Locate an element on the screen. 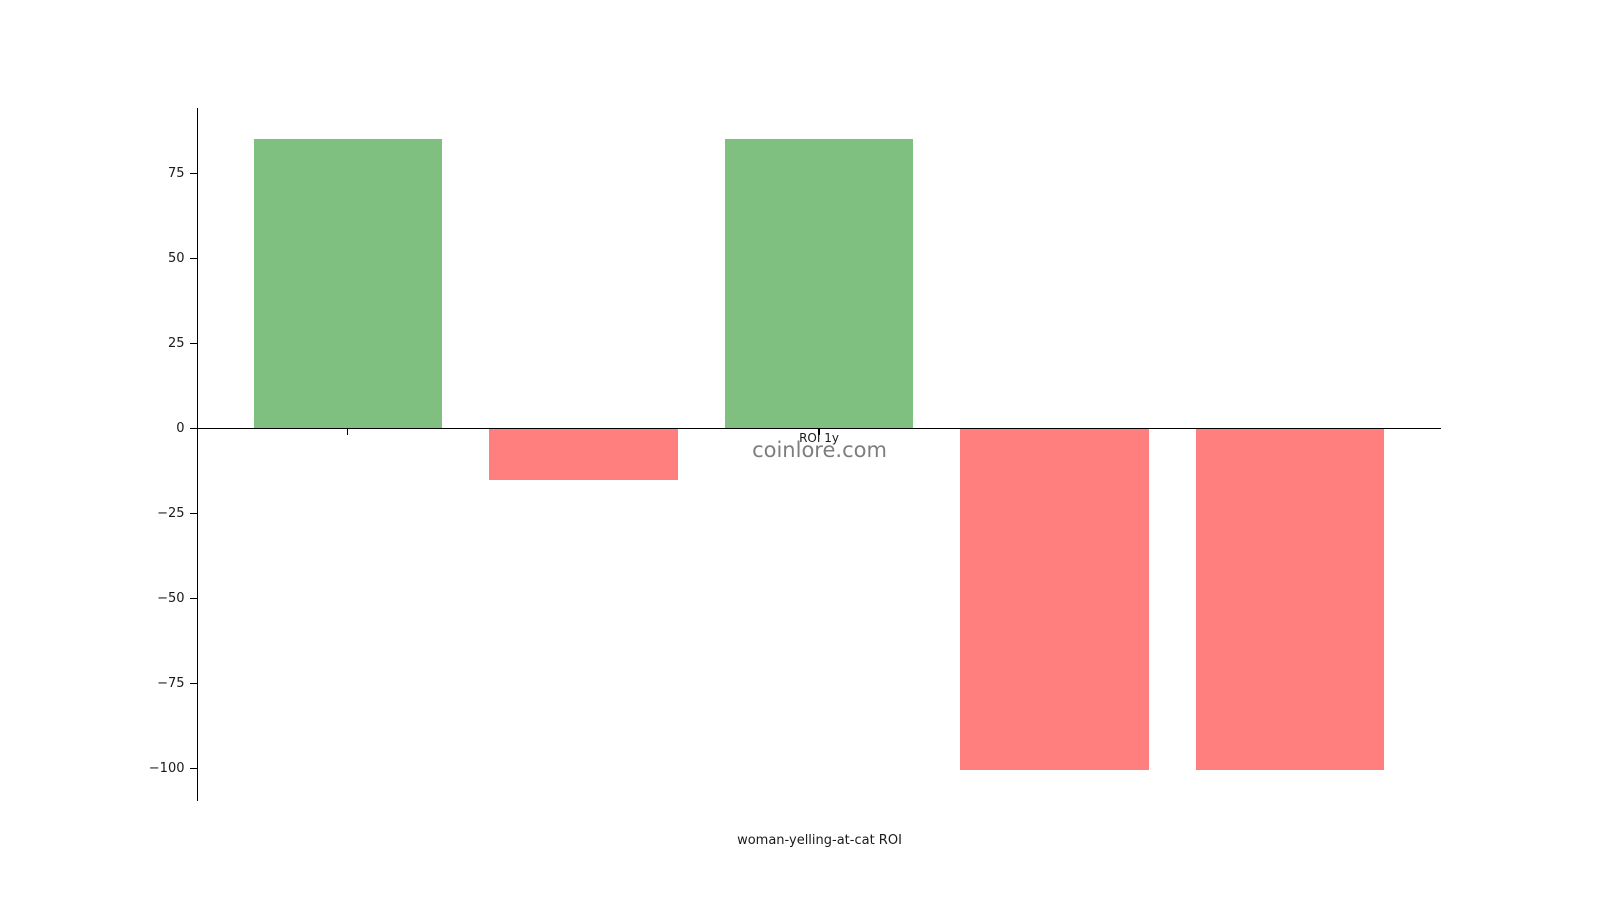 The height and width of the screenshot is (900, 1600). y-axis-line is located at coordinates (197, 454).